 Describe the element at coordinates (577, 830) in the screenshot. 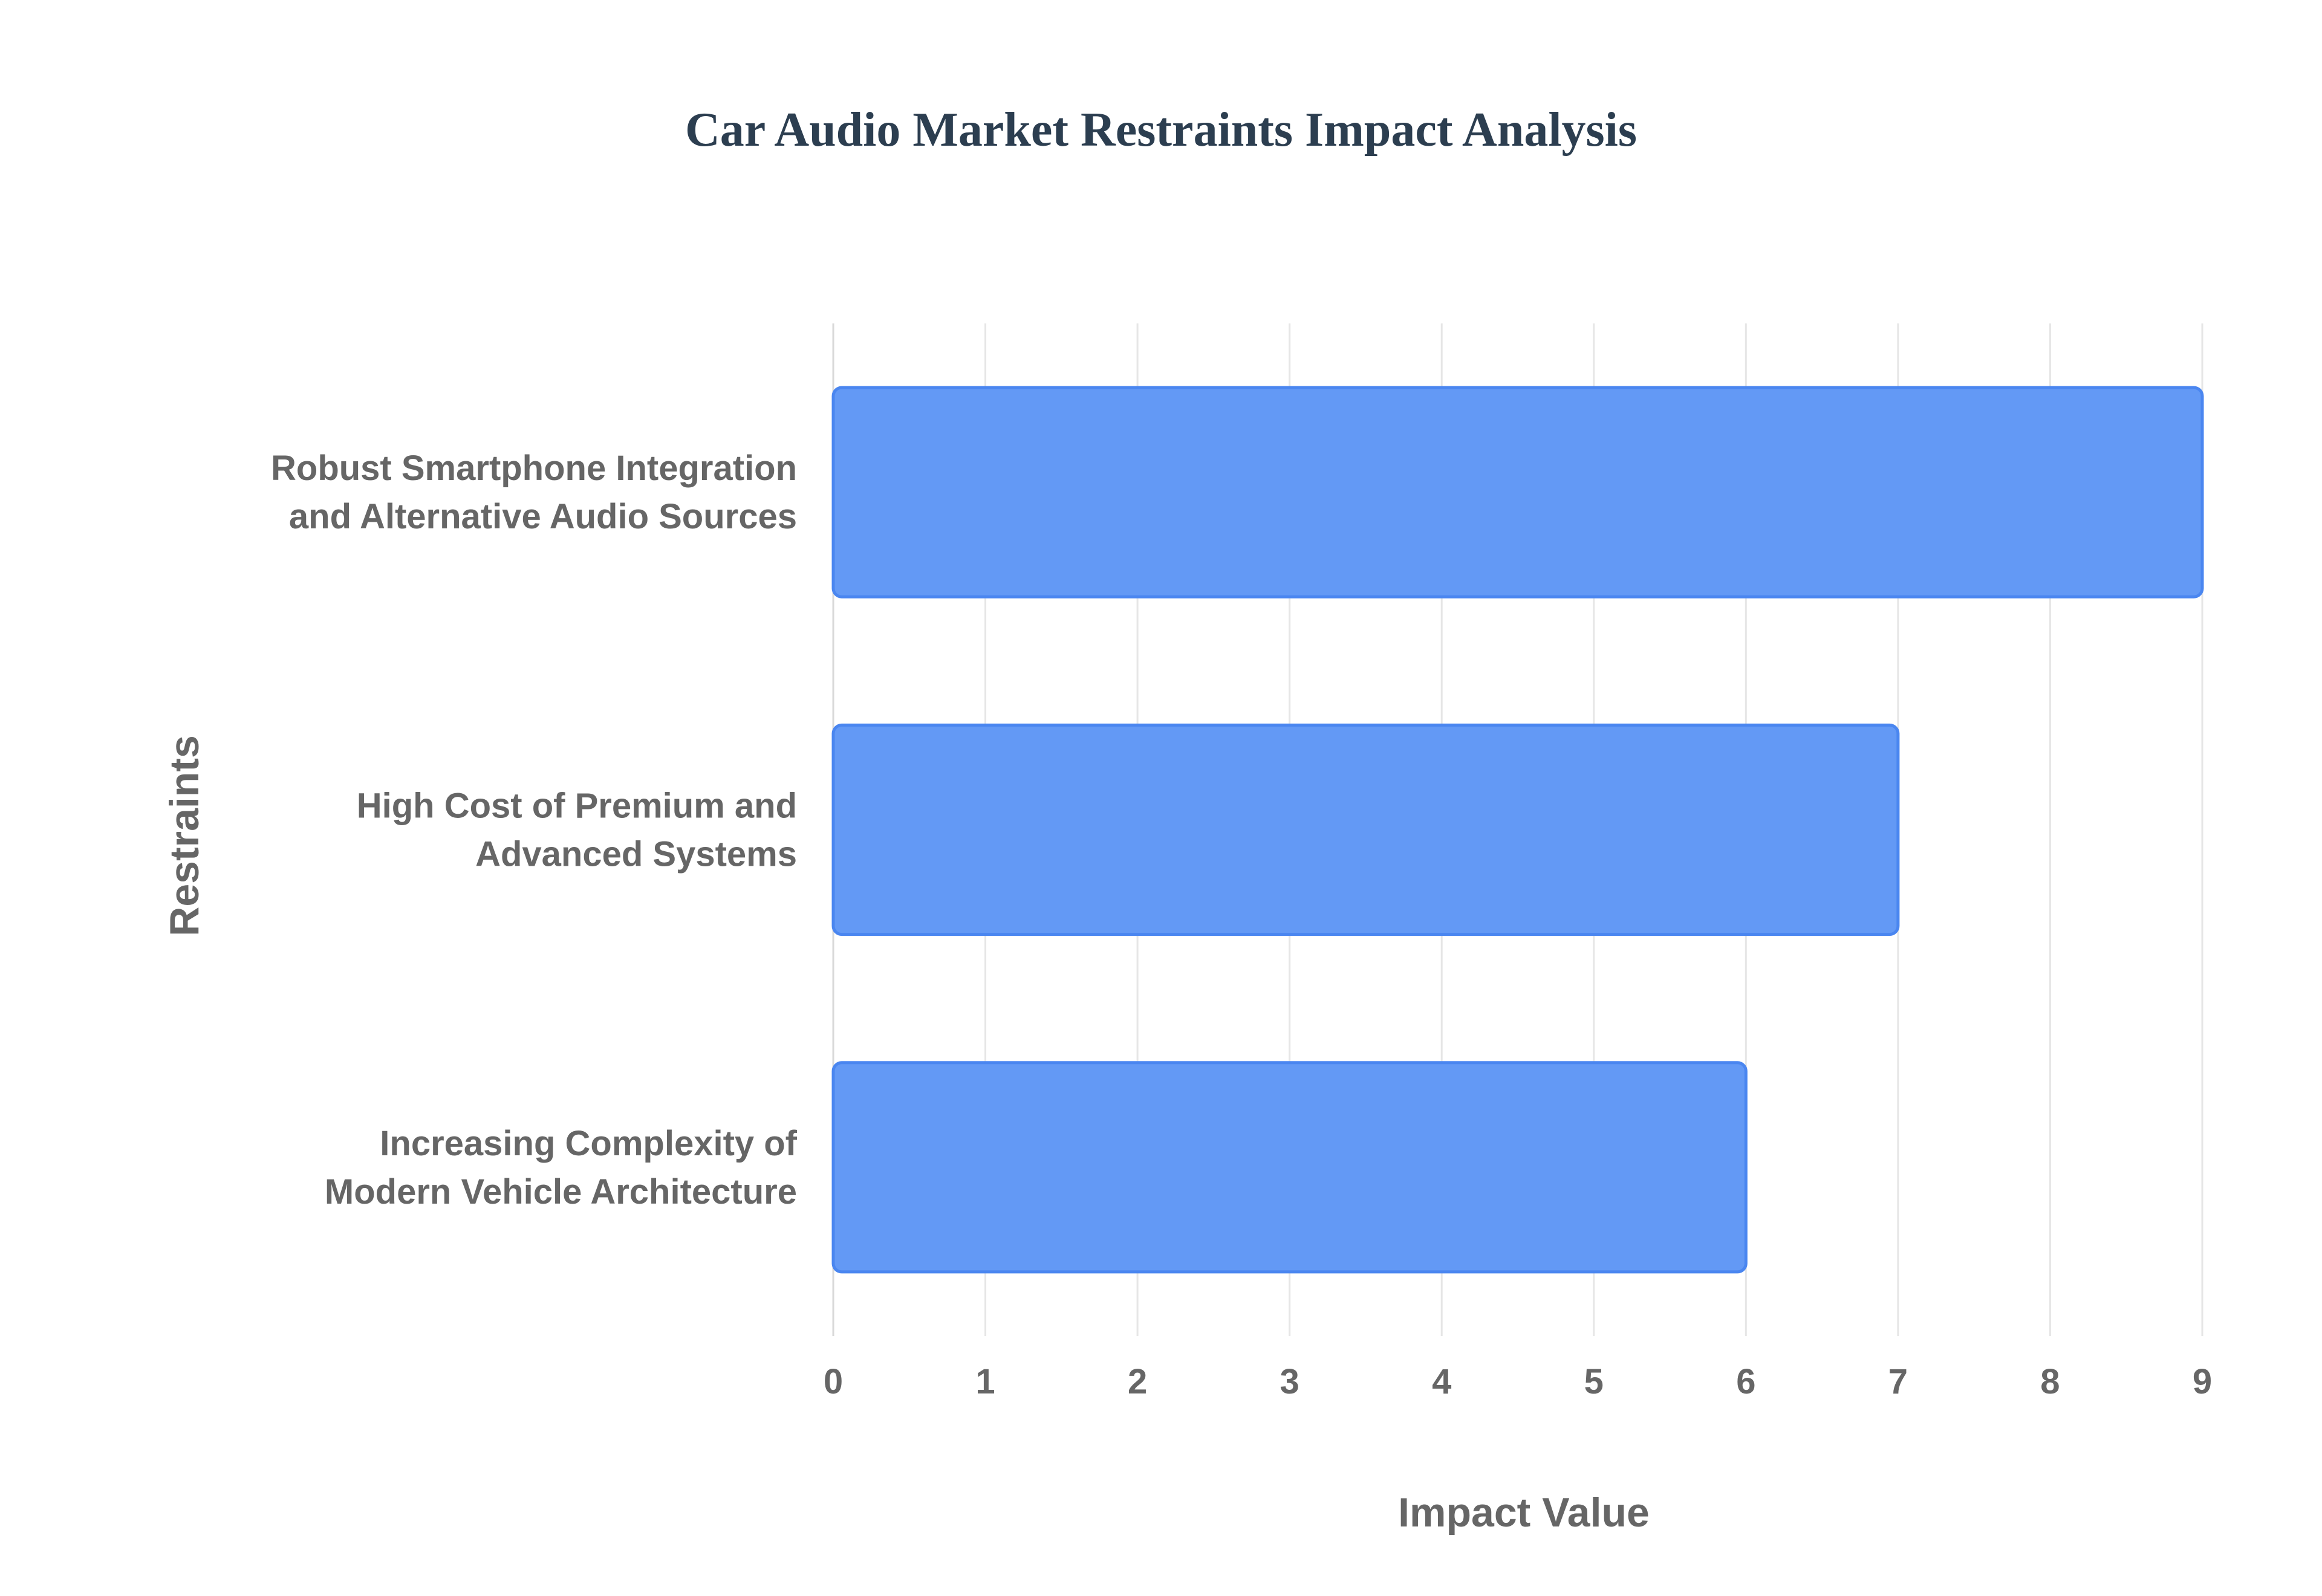

I see `category-label: High Cost of Premium and Advanced Systems` at that location.